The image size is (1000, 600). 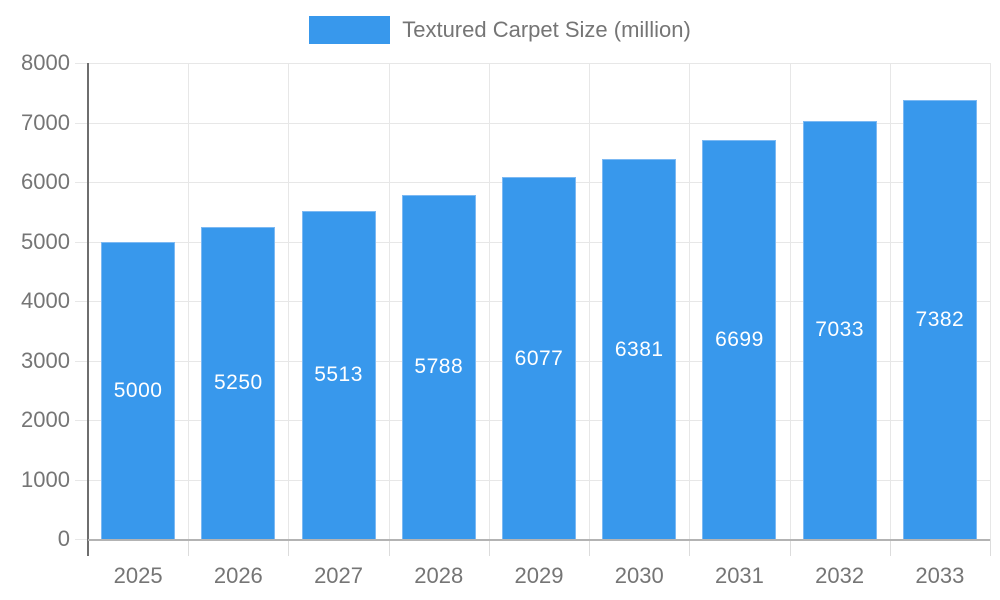 What do you see at coordinates (439, 575) in the screenshot?
I see `x-tick-label-2028: 2028` at bounding box center [439, 575].